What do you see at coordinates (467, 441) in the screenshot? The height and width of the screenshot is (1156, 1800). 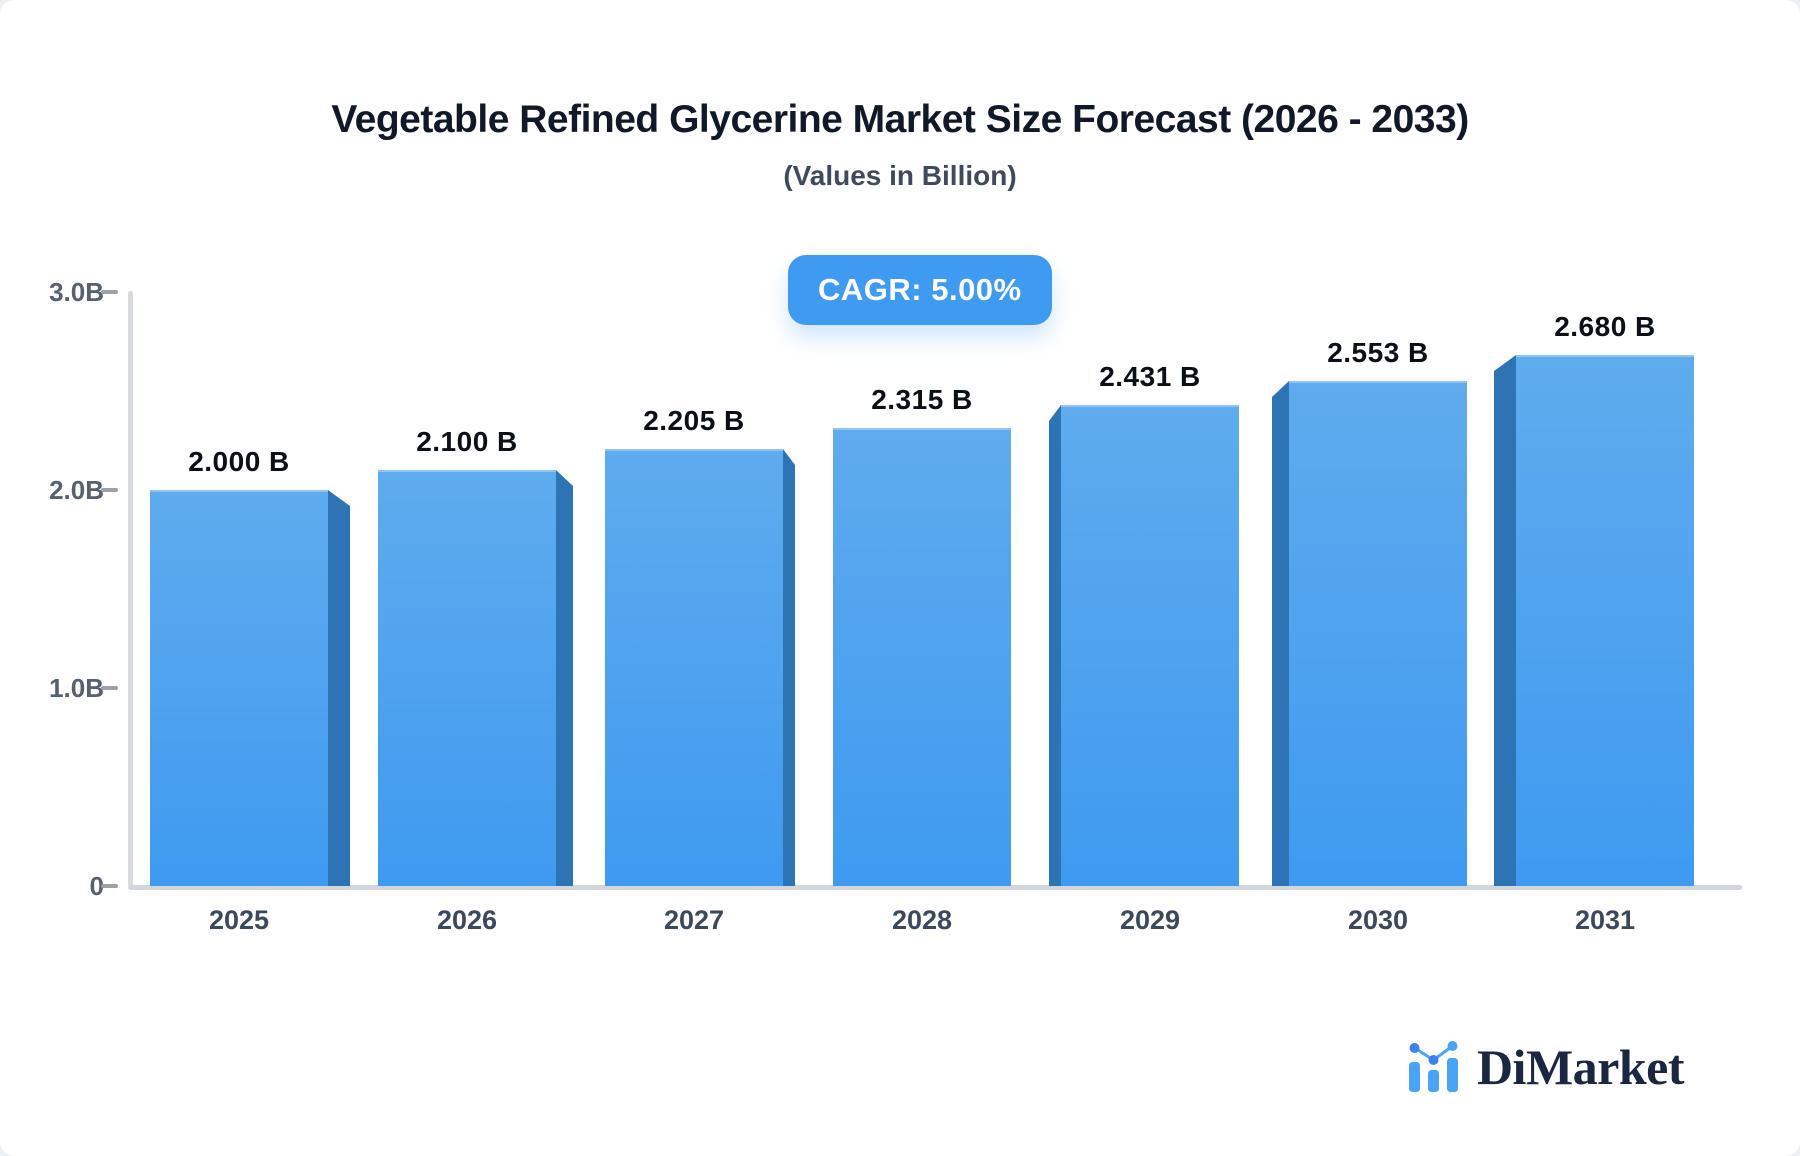 I see `bar-value-label: 2.100 B` at bounding box center [467, 441].